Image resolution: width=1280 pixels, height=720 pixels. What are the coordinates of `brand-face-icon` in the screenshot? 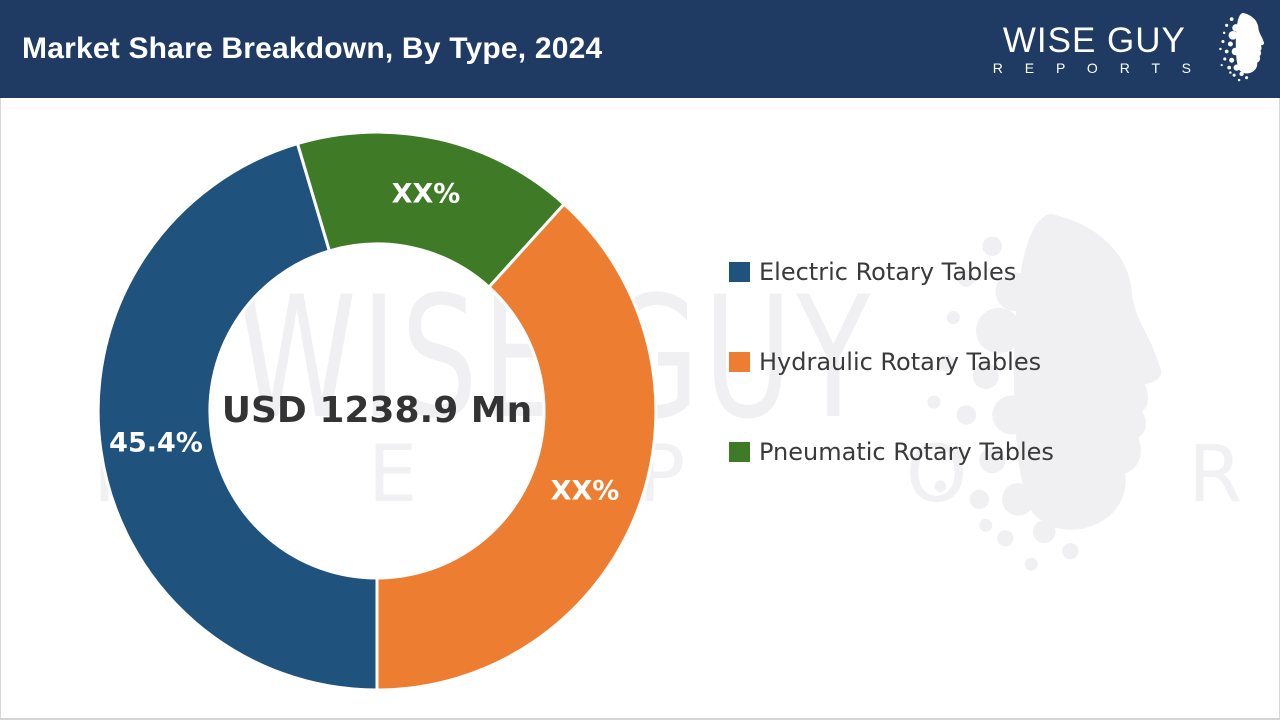 It's located at (1236, 49).